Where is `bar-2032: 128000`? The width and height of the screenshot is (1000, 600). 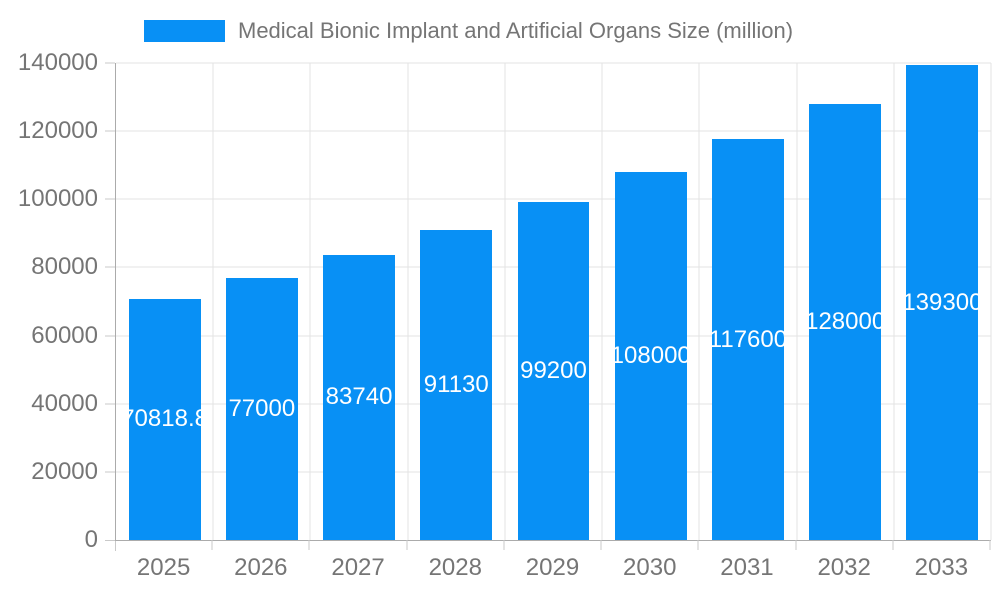
bar-2032: 128000 is located at coordinates (845, 321).